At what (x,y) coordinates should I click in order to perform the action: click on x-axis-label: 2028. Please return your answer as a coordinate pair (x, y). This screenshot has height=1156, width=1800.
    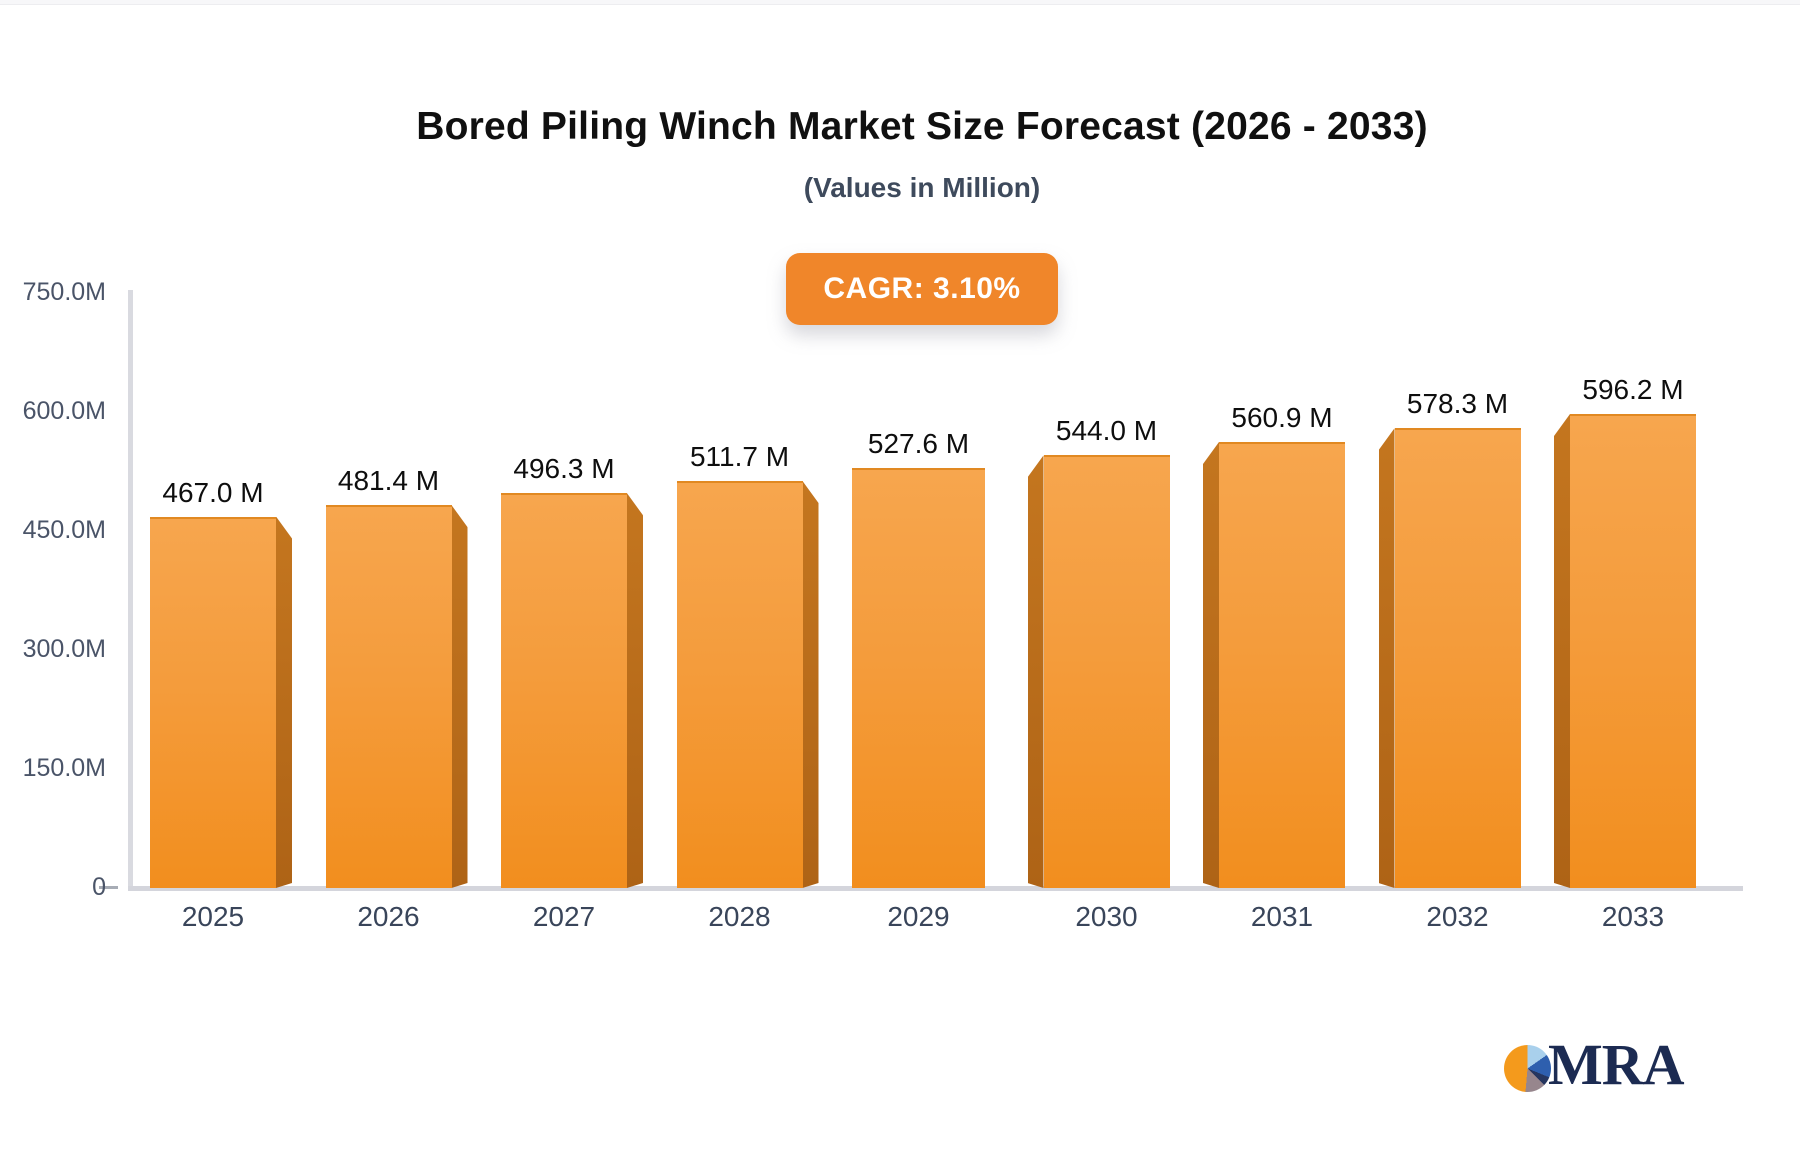
    Looking at the image, I should click on (739, 916).